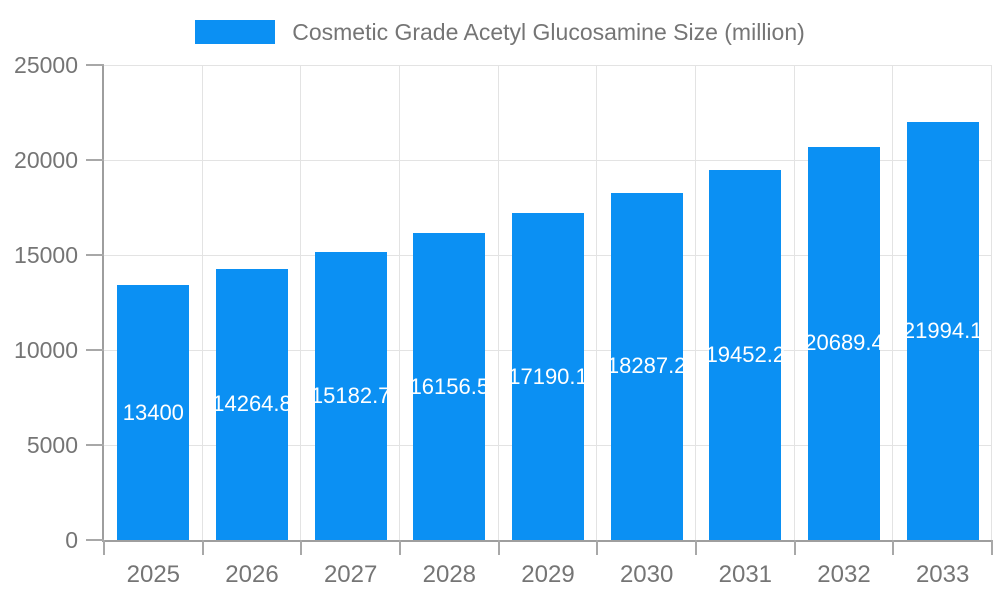  What do you see at coordinates (52, 445) in the screenshot?
I see `y-tick-label: 5000` at bounding box center [52, 445].